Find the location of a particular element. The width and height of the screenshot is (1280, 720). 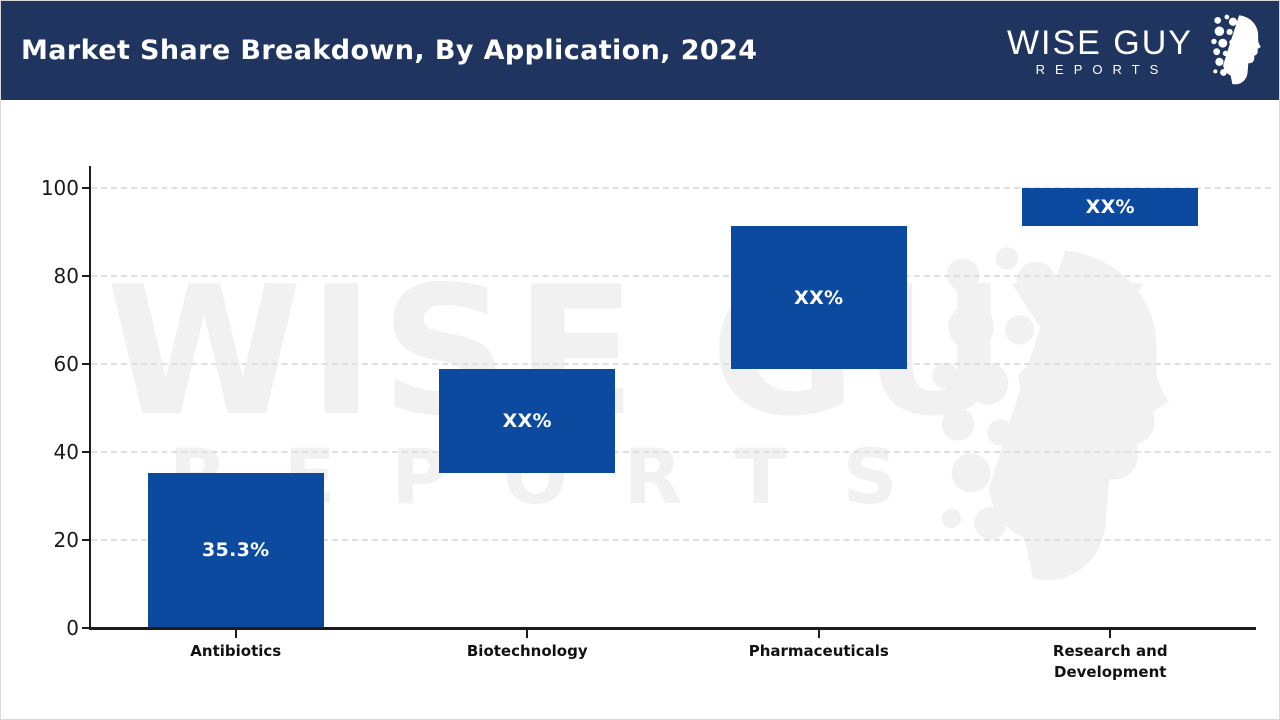

bar-value-label-pharmaceuticals: XX% is located at coordinates (819, 297).